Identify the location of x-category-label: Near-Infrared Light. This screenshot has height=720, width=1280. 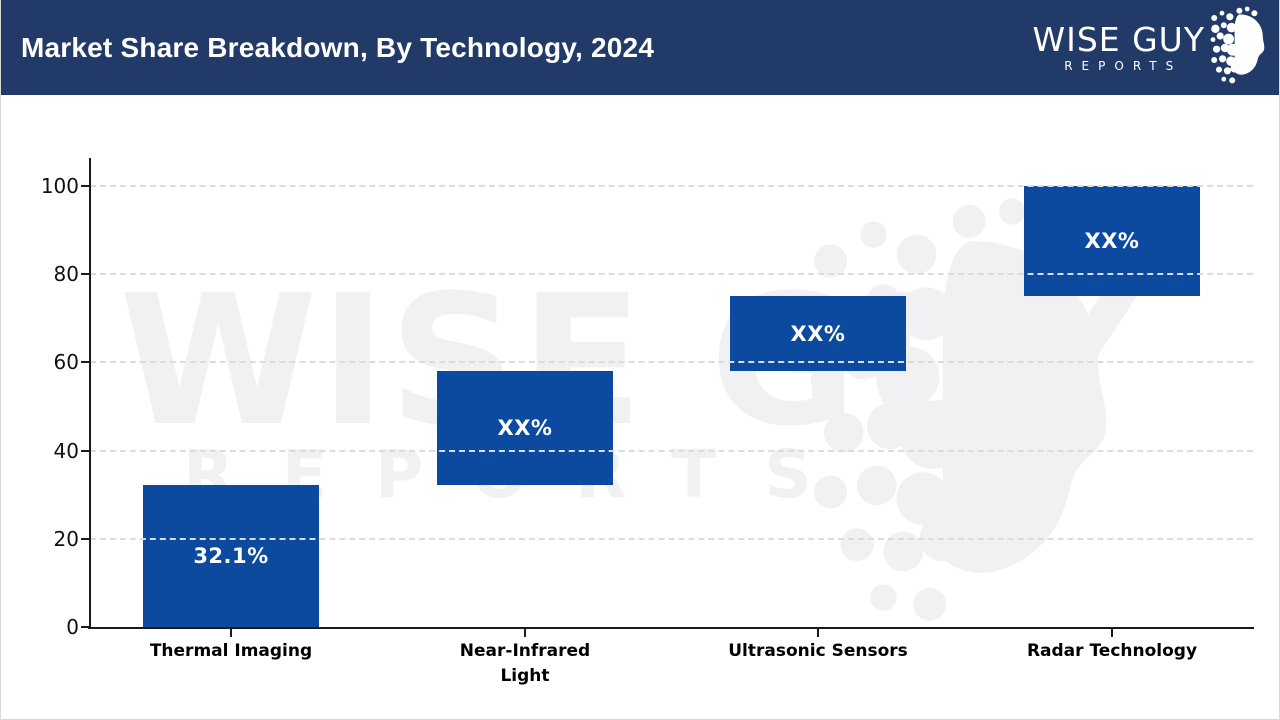
(525, 663).